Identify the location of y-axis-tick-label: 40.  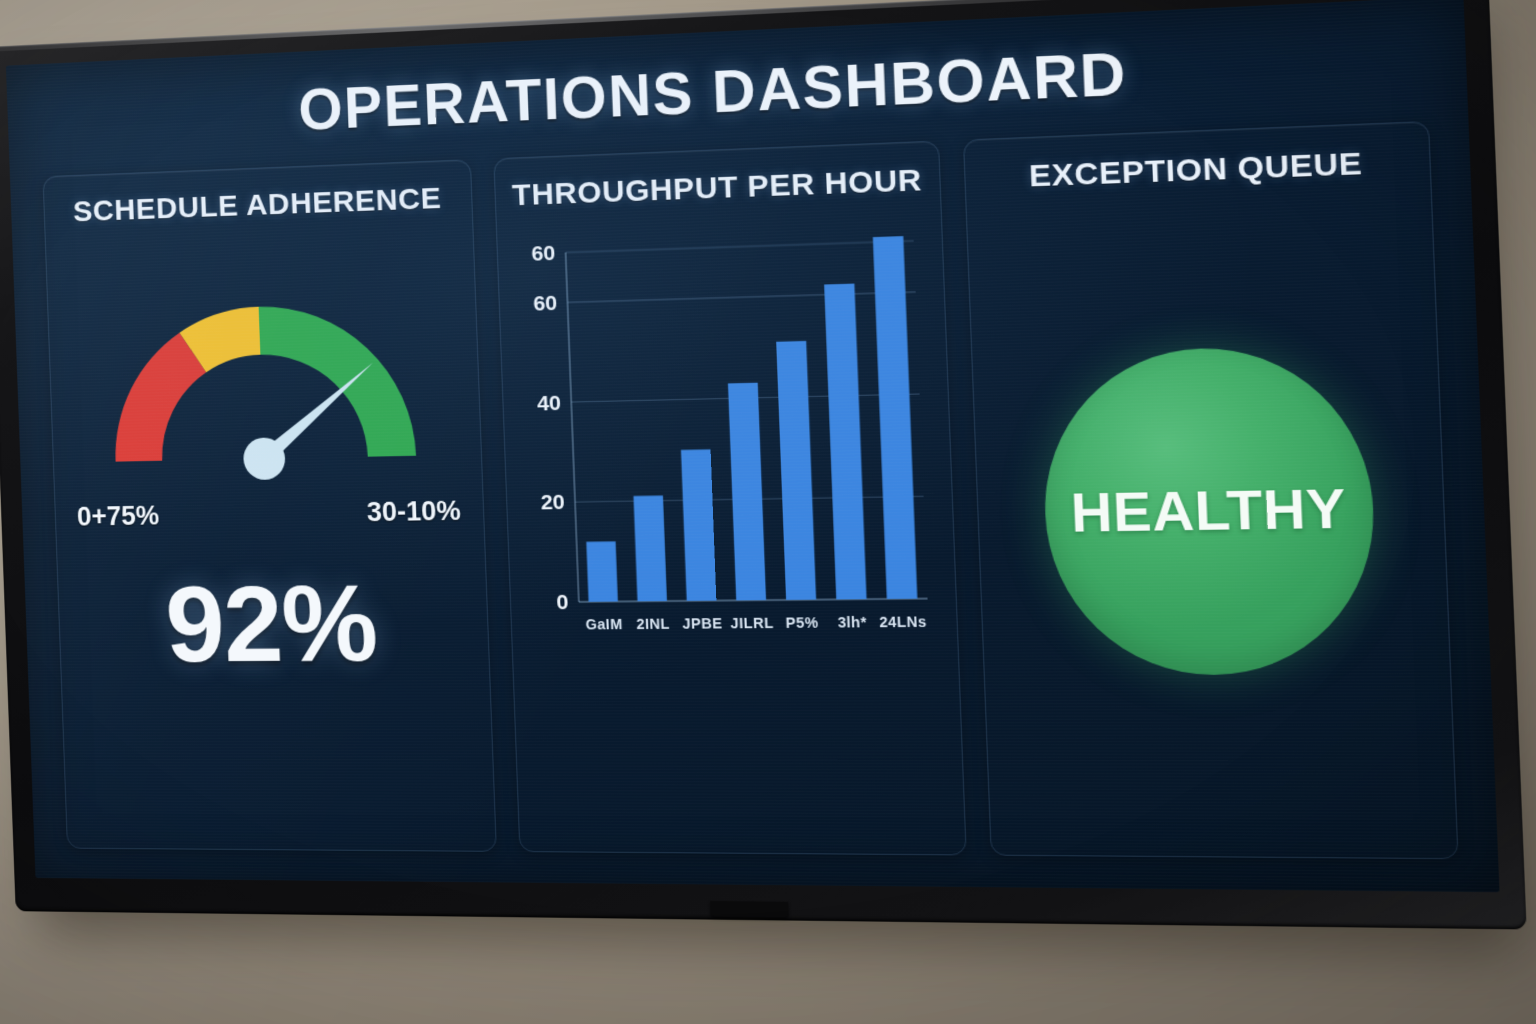
(548, 403).